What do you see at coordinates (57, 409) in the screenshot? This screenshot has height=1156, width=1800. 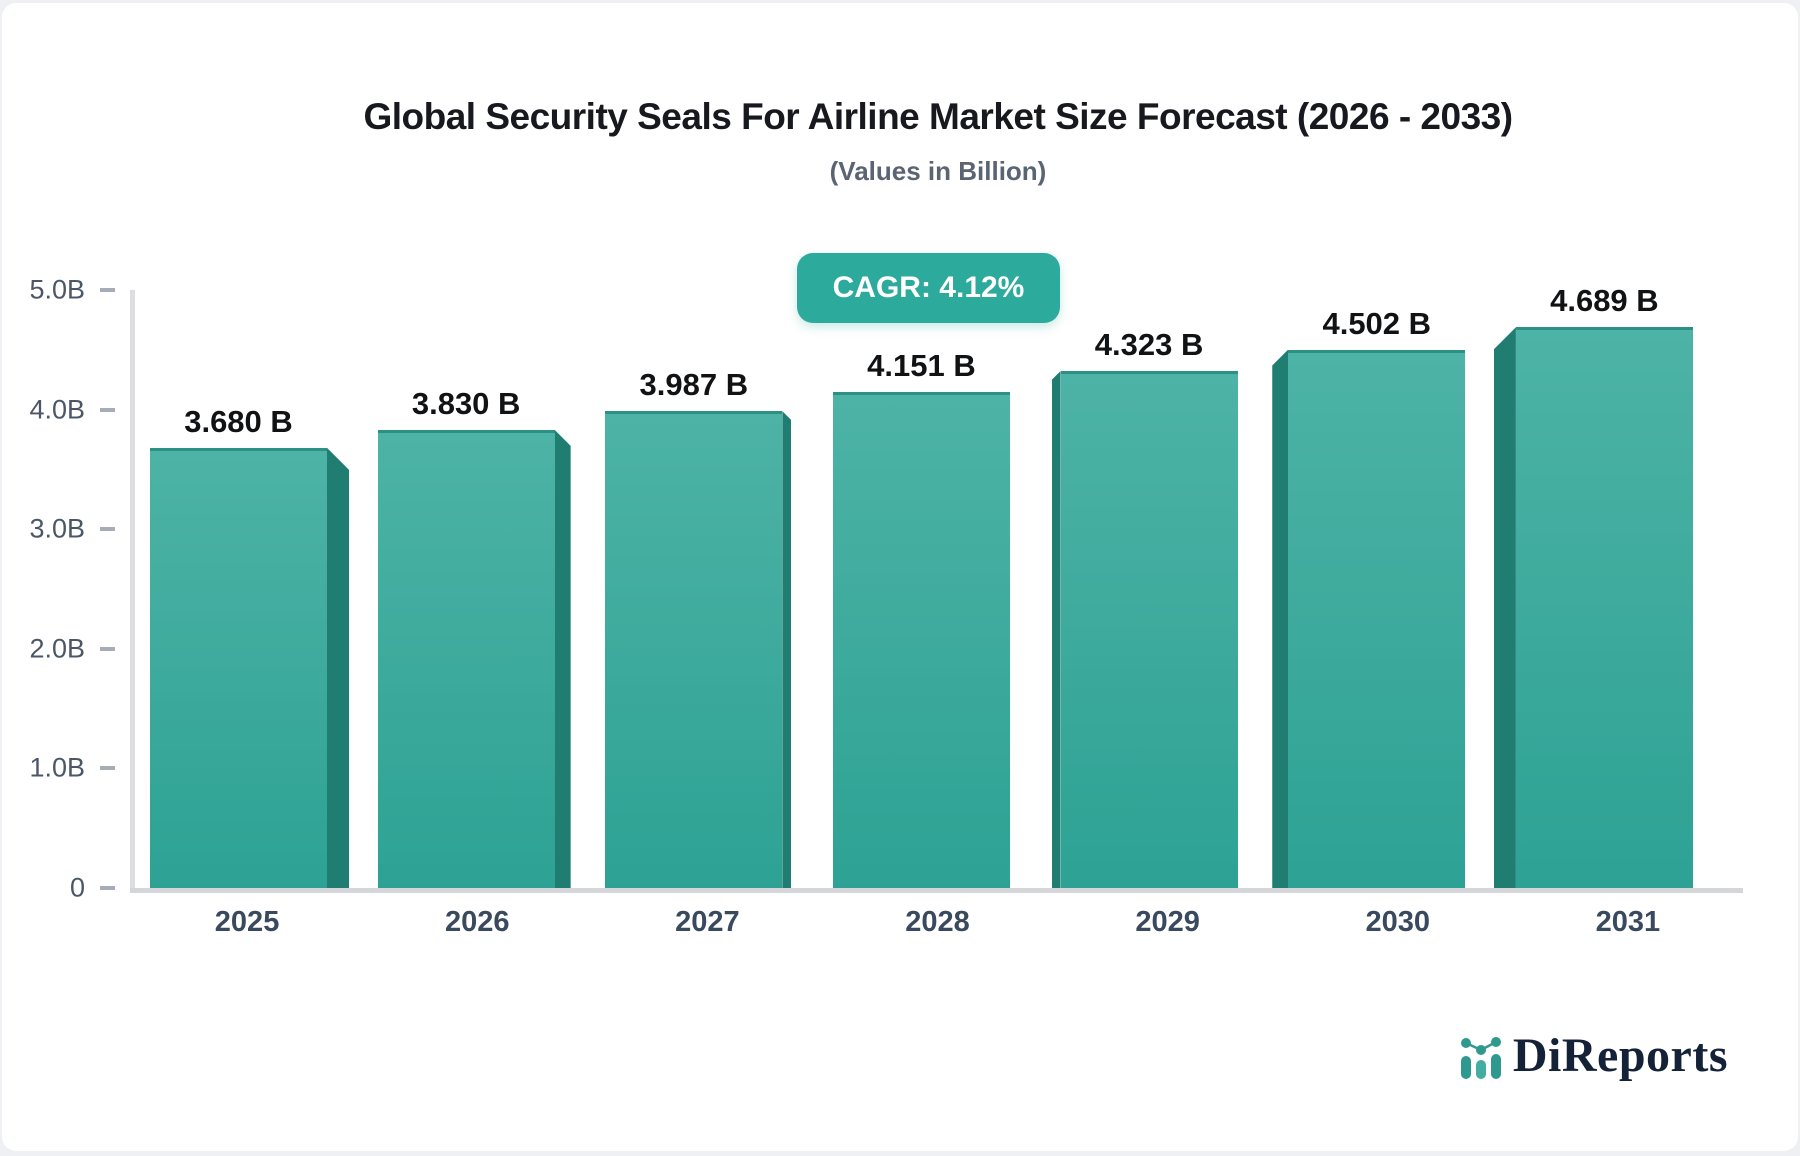 I see `y-axis-tick-label: 4.0B` at bounding box center [57, 409].